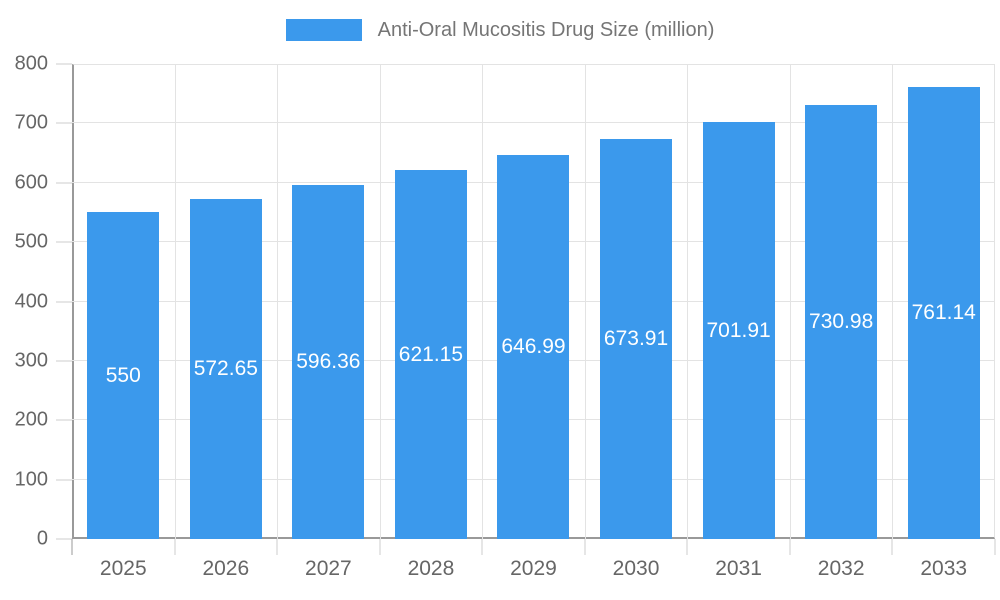 The width and height of the screenshot is (1000, 600). Describe the element at coordinates (431, 568) in the screenshot. I see `x-axis-tick-label: 2028` at that location.